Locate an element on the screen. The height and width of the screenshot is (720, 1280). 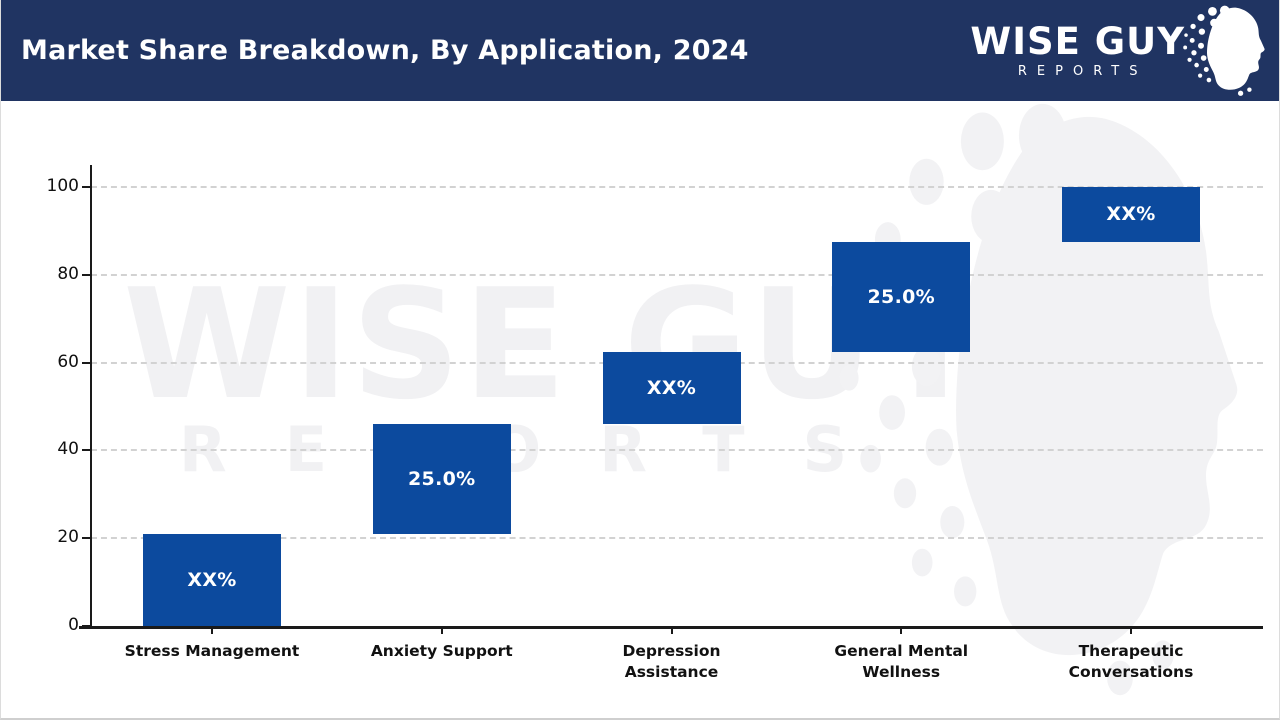
x-category-label-4: General Mental Wellness is located at coordinates (901, 661).